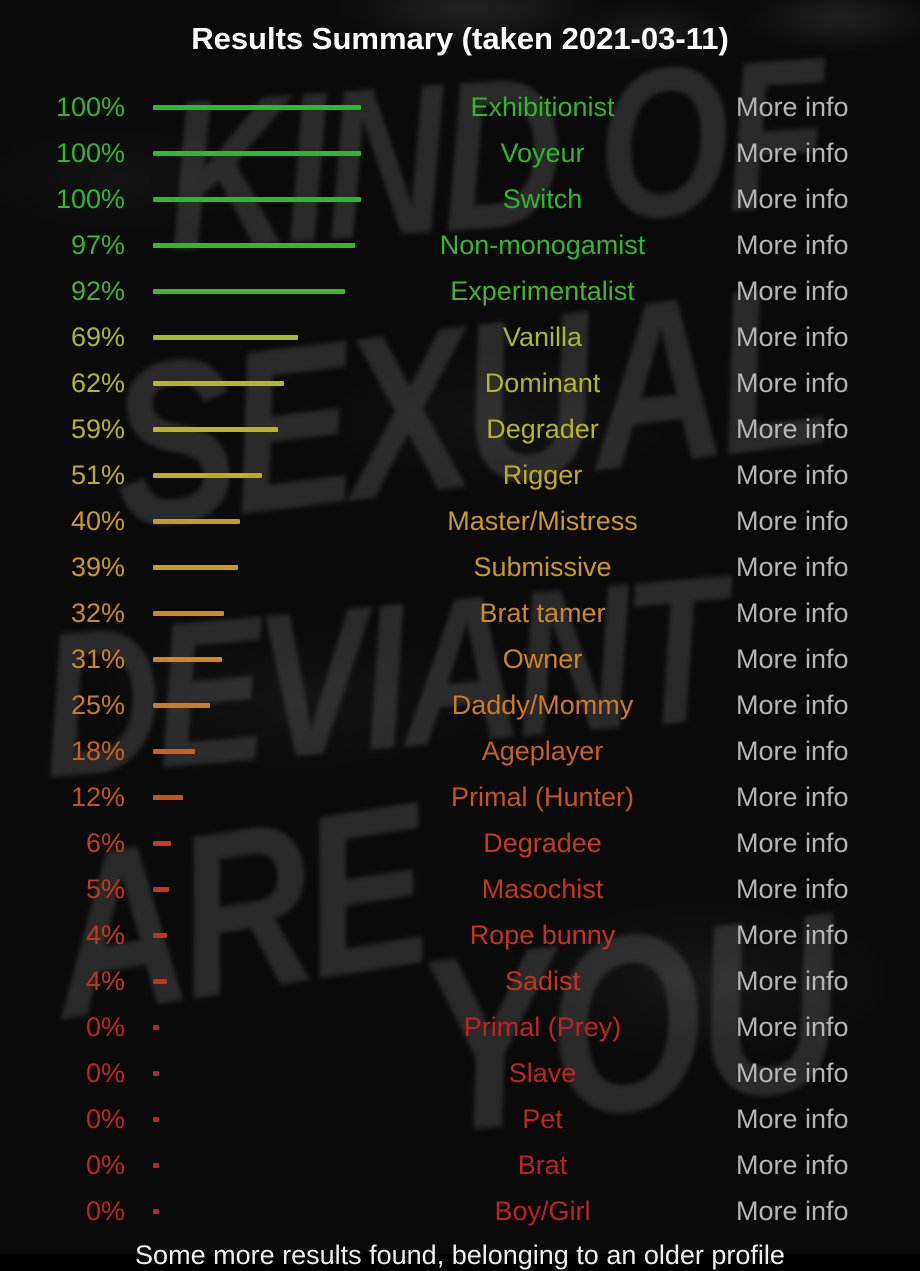  I want to click on percentage-value: 18%, so click(97, 750).